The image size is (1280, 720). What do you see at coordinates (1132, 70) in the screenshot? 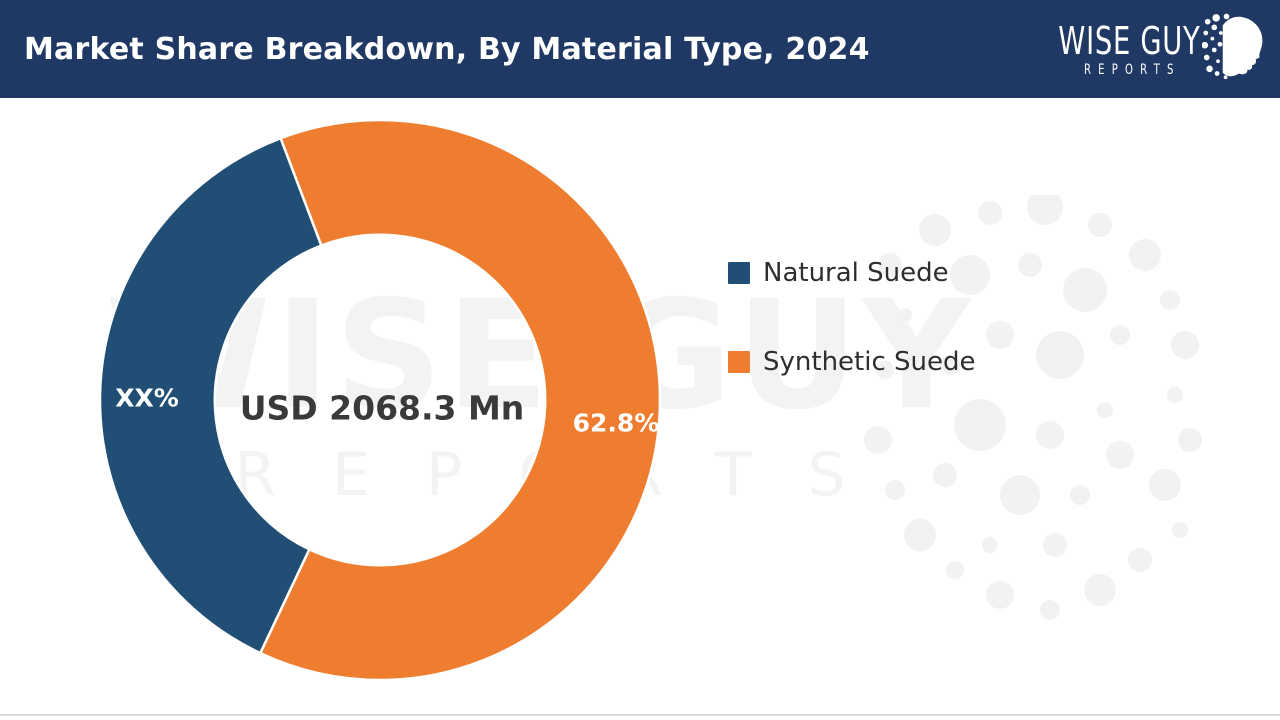
I see `logo-wordmark-sub: REPORTS` at bounding box center [1132, 70].